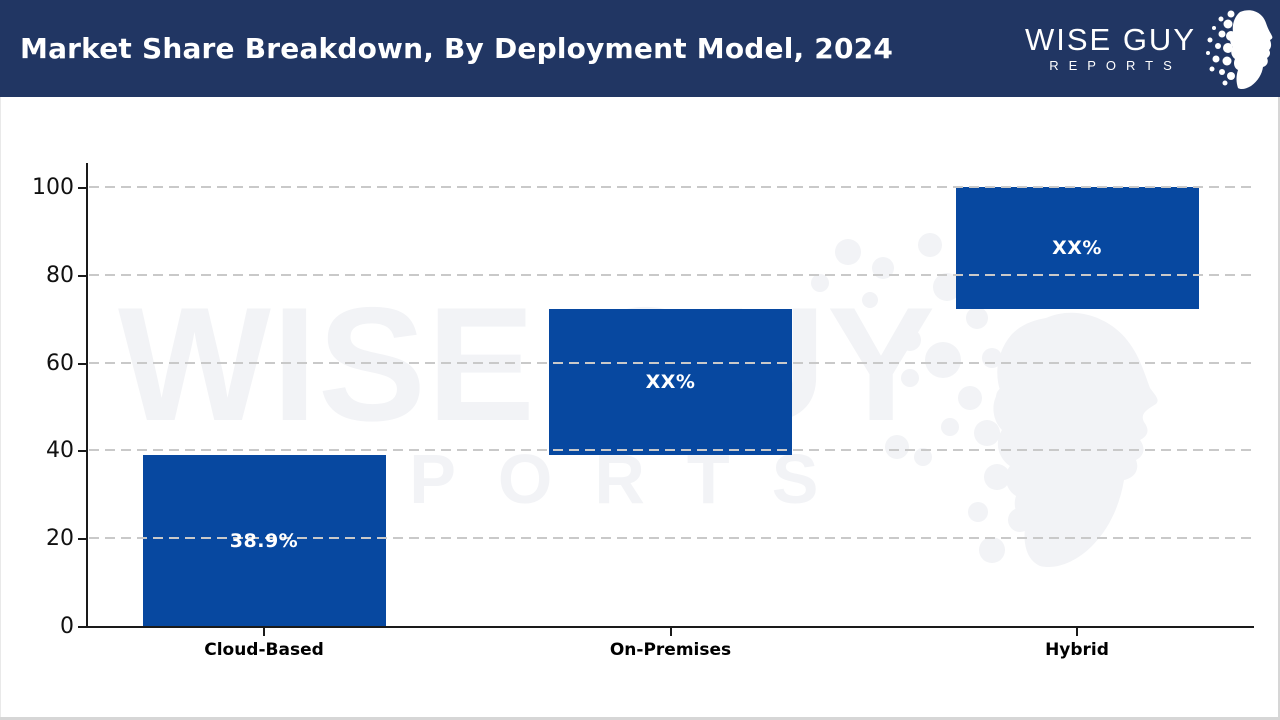 This screenshot has width=1280, height=720. What do you see at coordinates (1077, 650) in the screenshot?
I see `x-tick-label: Hybrid` at bounding box center [1077, 650].